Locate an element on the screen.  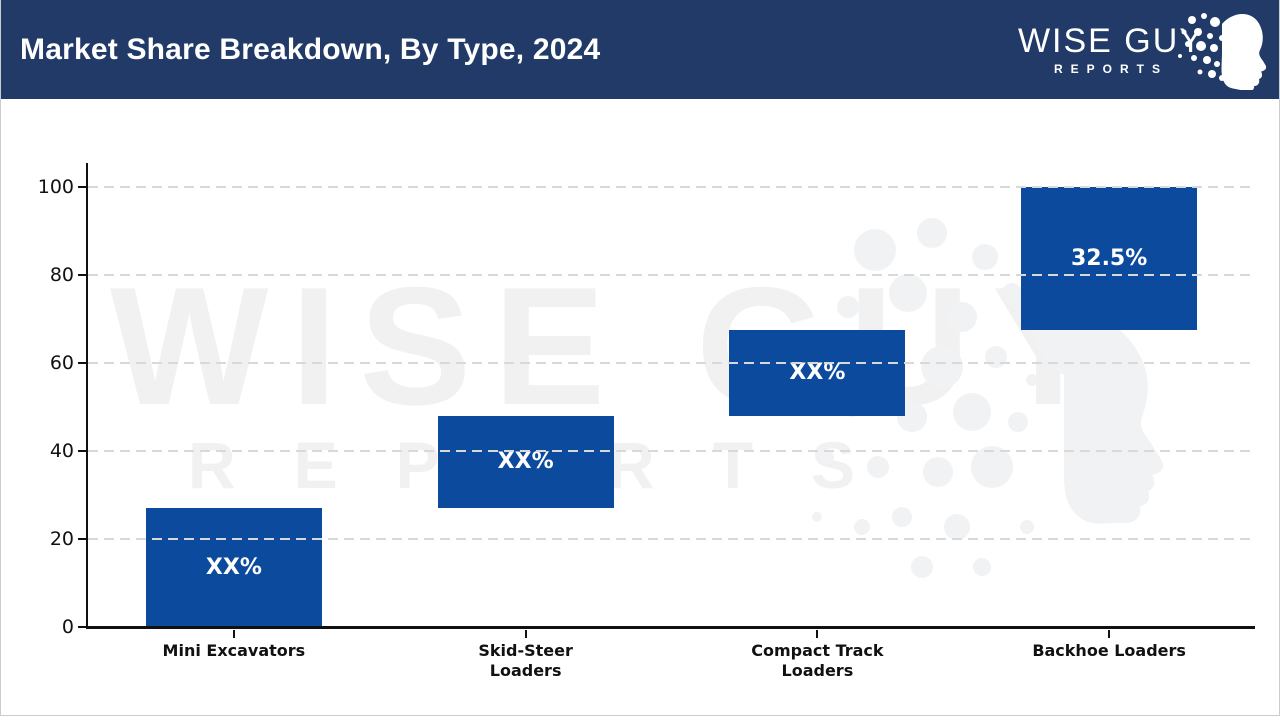
chart-title: Market Share Breakdown, By Type, 2024 is located at coordinates (310, 49).